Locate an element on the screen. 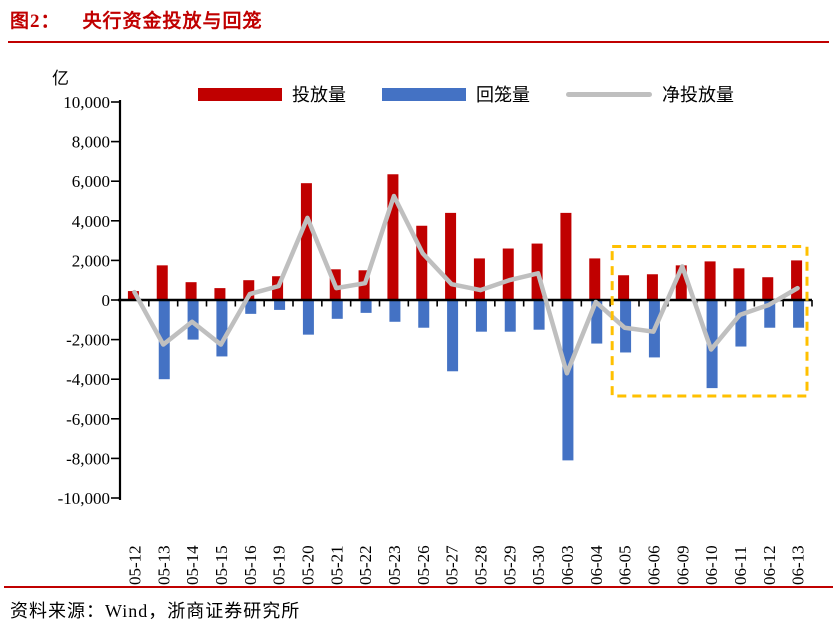 The height and width of the screenshot is (630, 837). x-tick-label: 06-05 is located at coordinates (625, 565).